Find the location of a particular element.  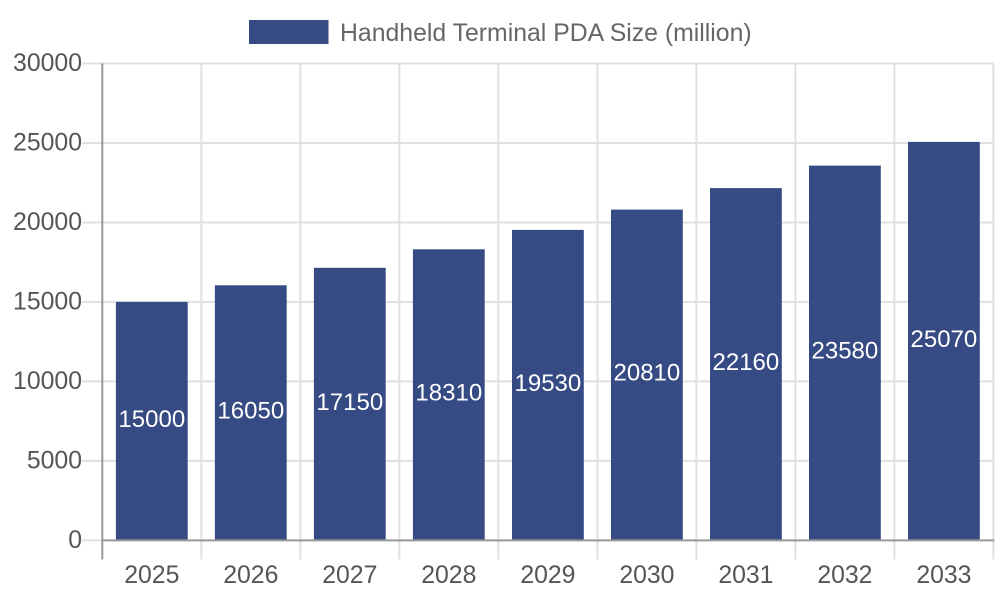

svg-text: 5000 is located at coordinates (54, 460).